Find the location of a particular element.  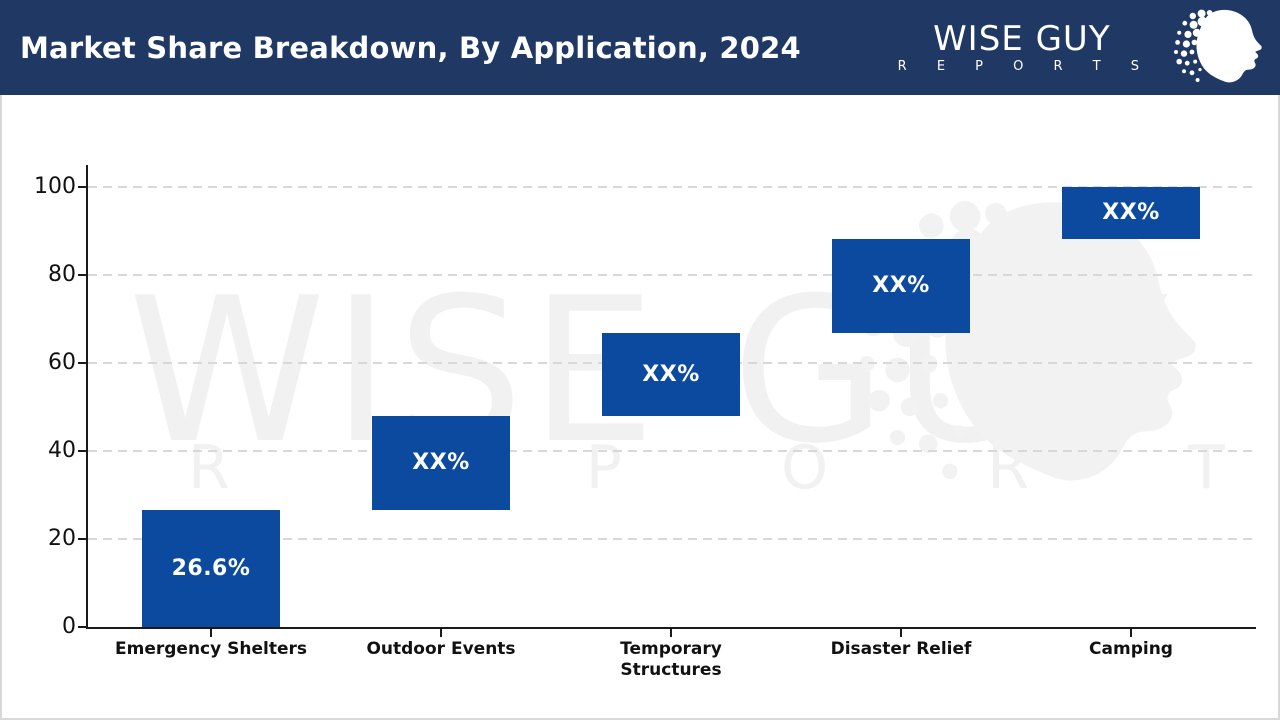

x-category-label: Camping is located at coordinates (1131, 649).